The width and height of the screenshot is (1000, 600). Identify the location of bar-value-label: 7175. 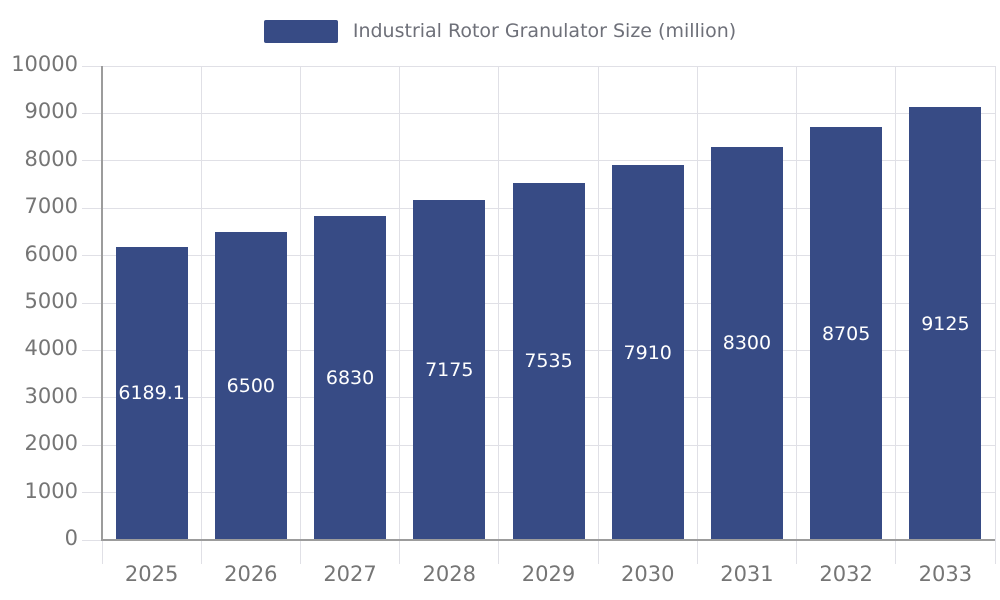
(449, 369).